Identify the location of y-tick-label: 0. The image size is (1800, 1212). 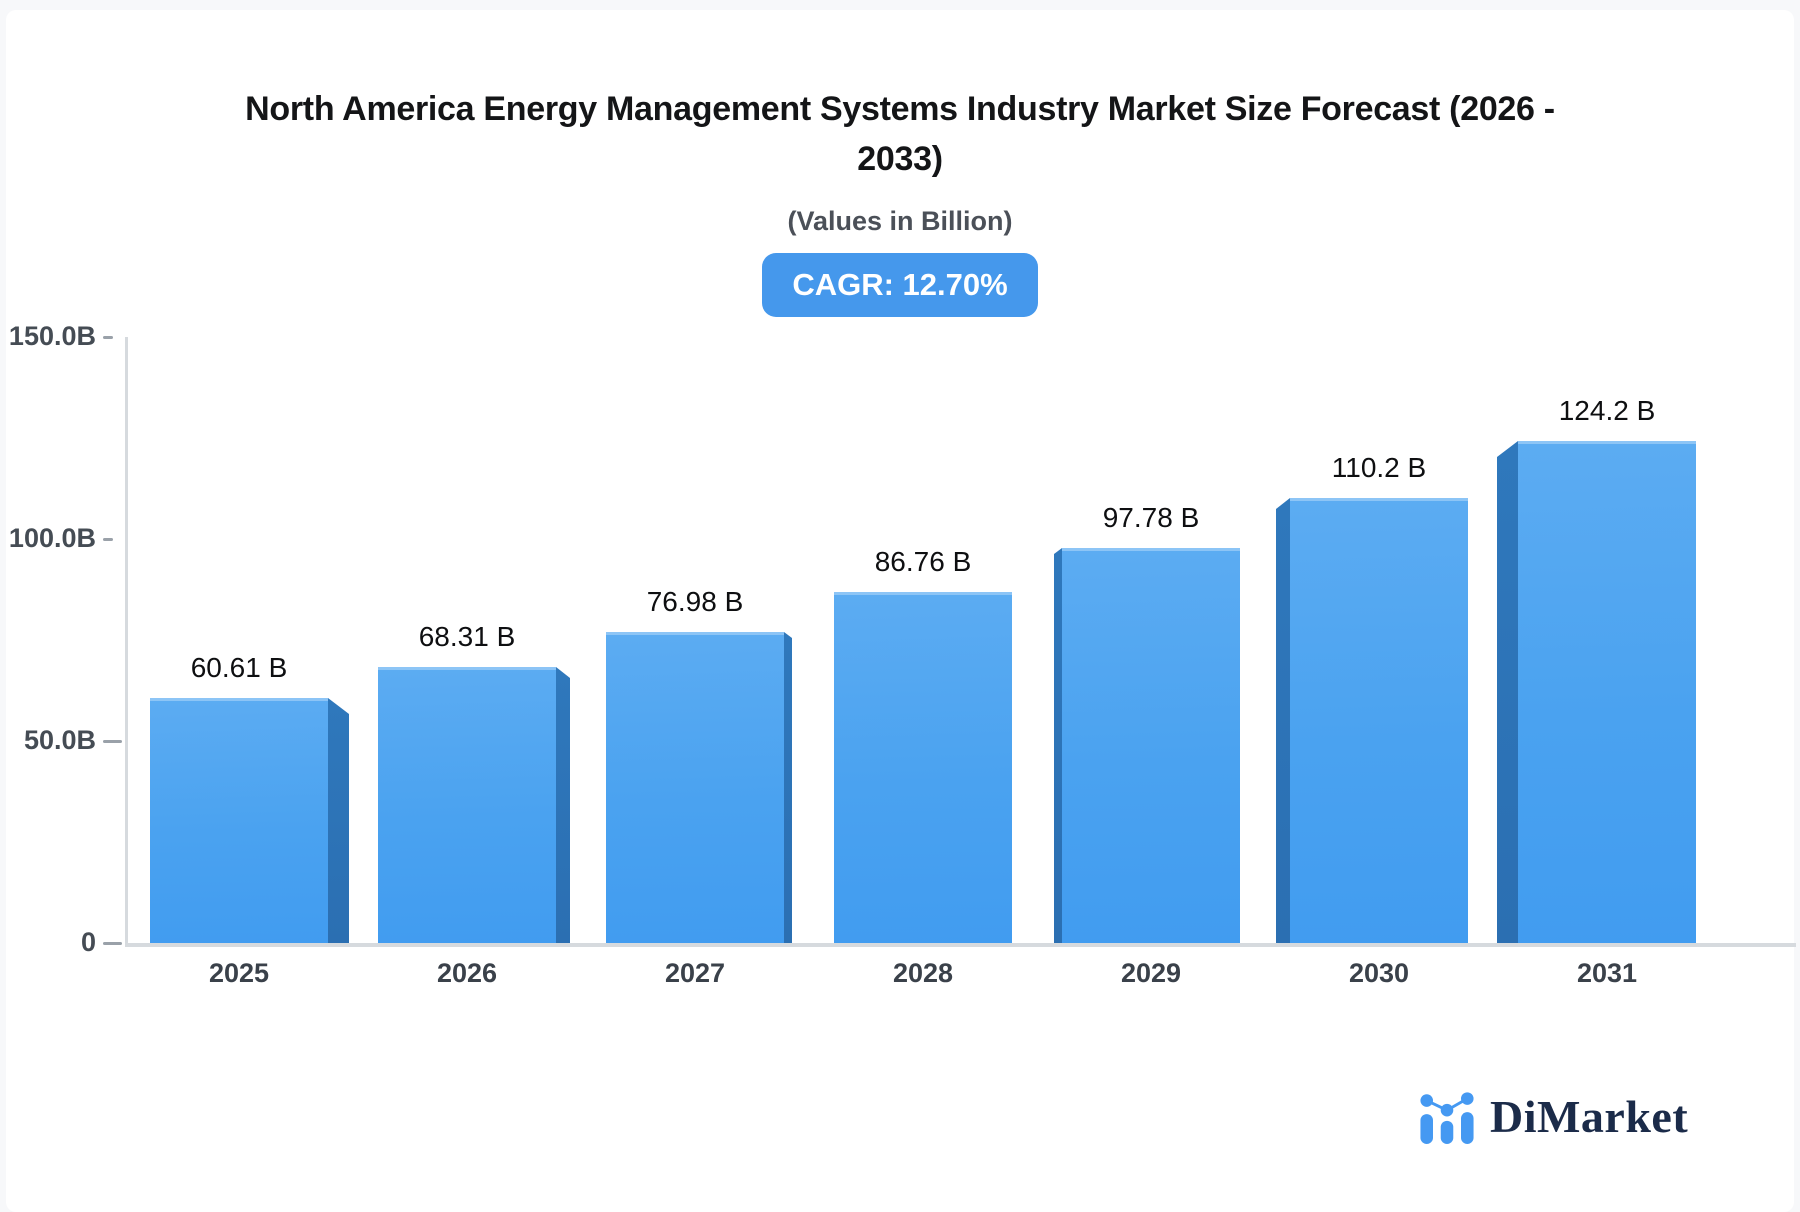
(88, 942).